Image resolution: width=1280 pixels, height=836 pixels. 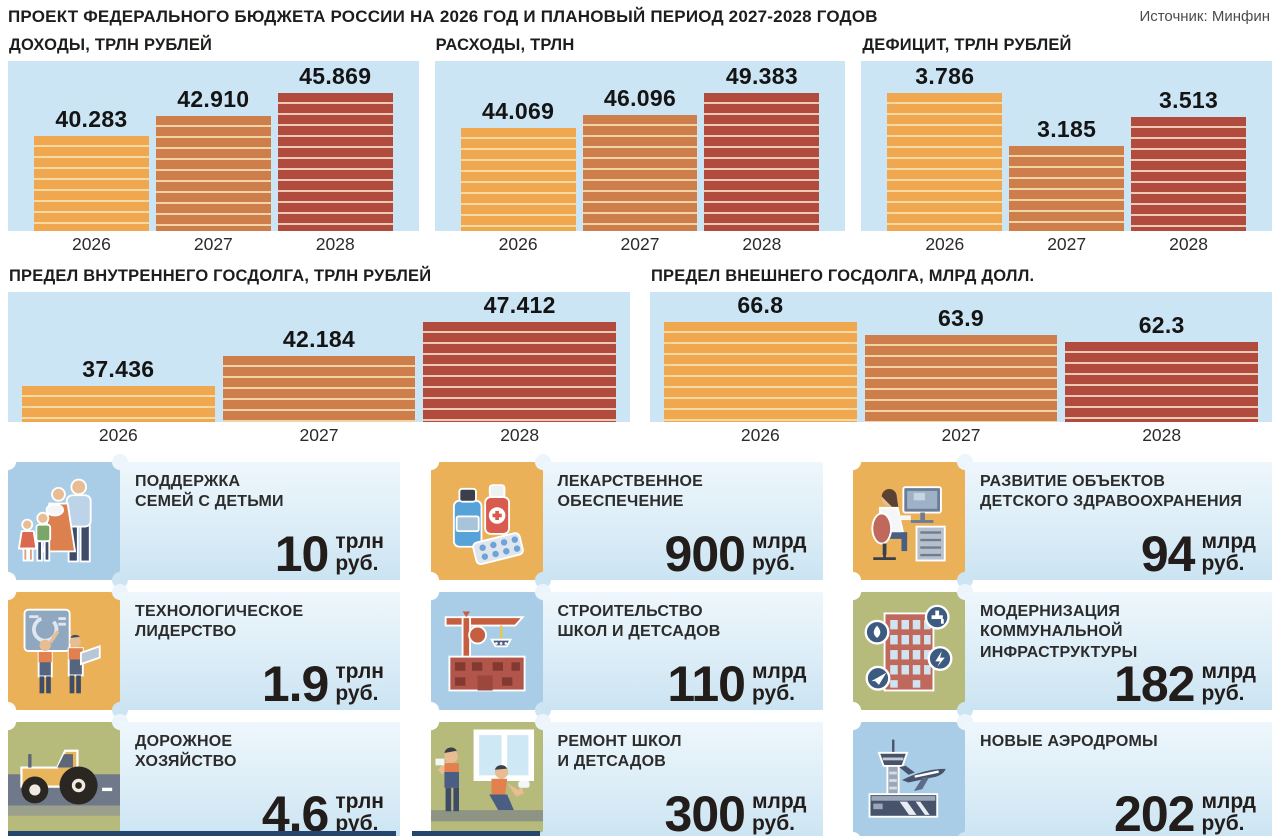 I want to click on bar-group-2026: 66.8, so click(x=760, y=357).